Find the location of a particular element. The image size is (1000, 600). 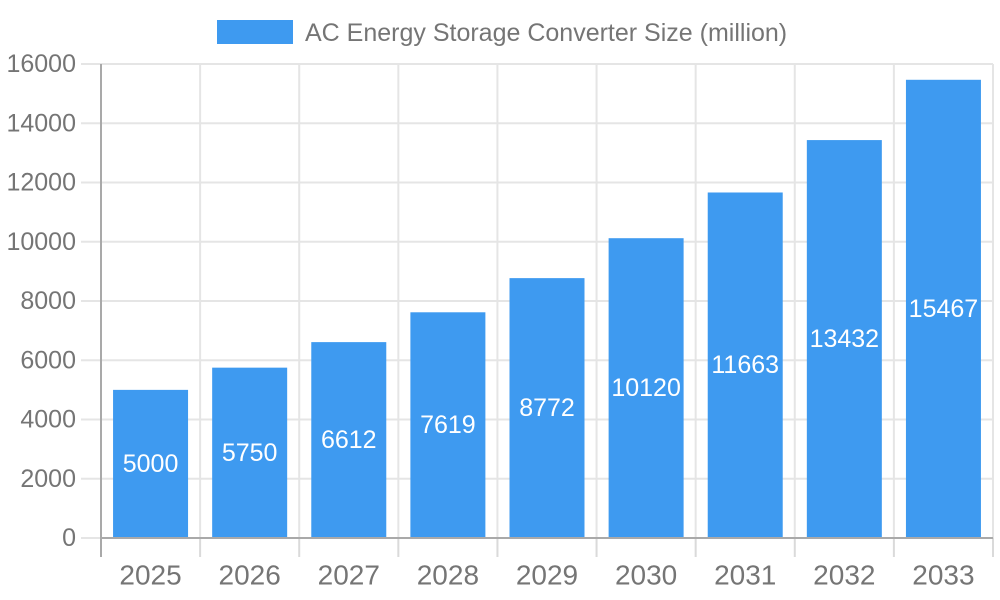

x-axis-label: 2025 is located at coordinates (150, 575).